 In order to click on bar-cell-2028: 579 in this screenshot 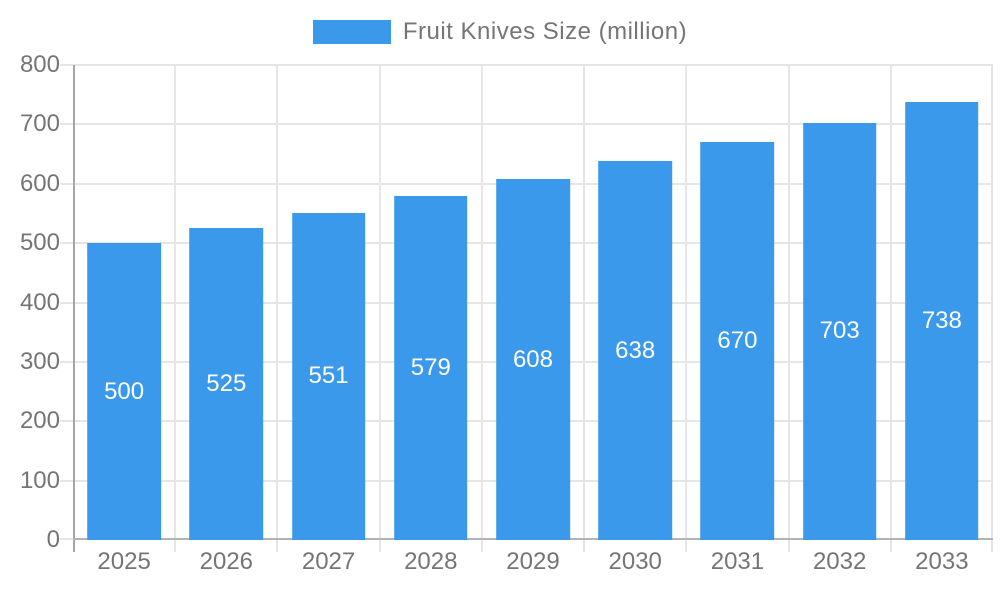, I will do `click(431, 302)`.